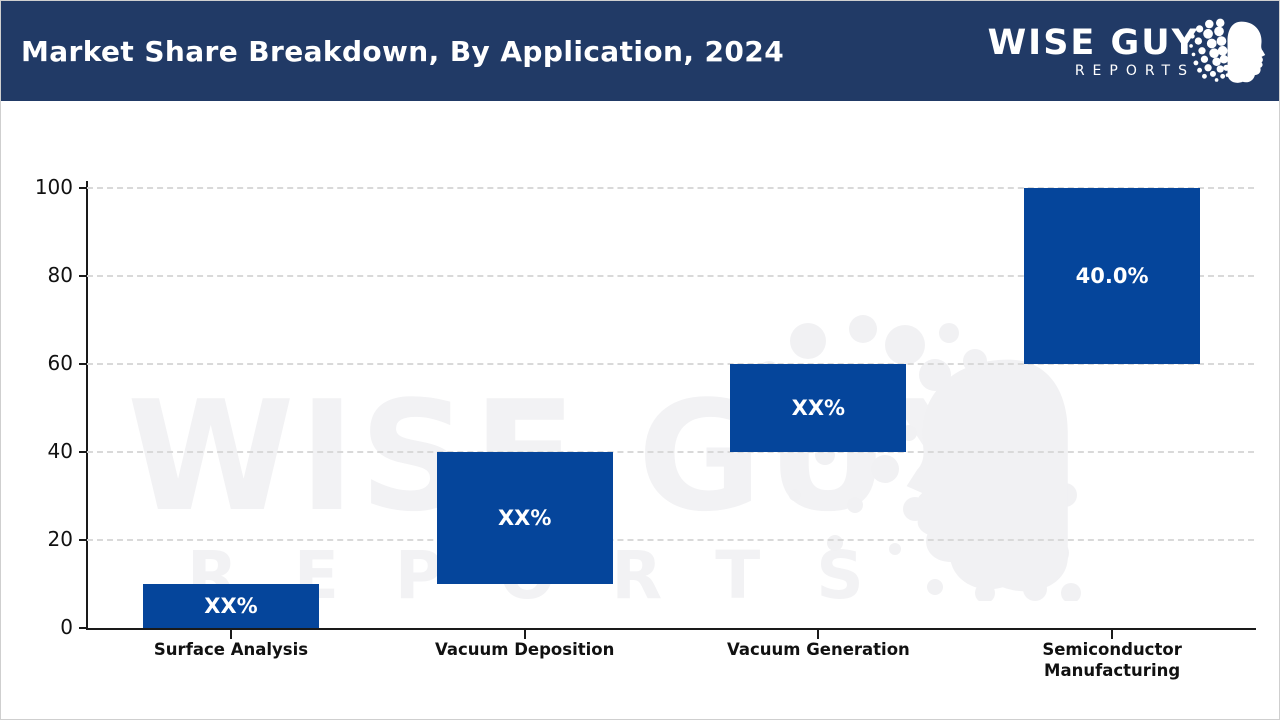 The height and width of the screenshot is (720, 1280). What do you see at coordinates (525, 649) in the screenshot?
I see `category-label: Vacuum Deposition` at bounding box center [525, 649].